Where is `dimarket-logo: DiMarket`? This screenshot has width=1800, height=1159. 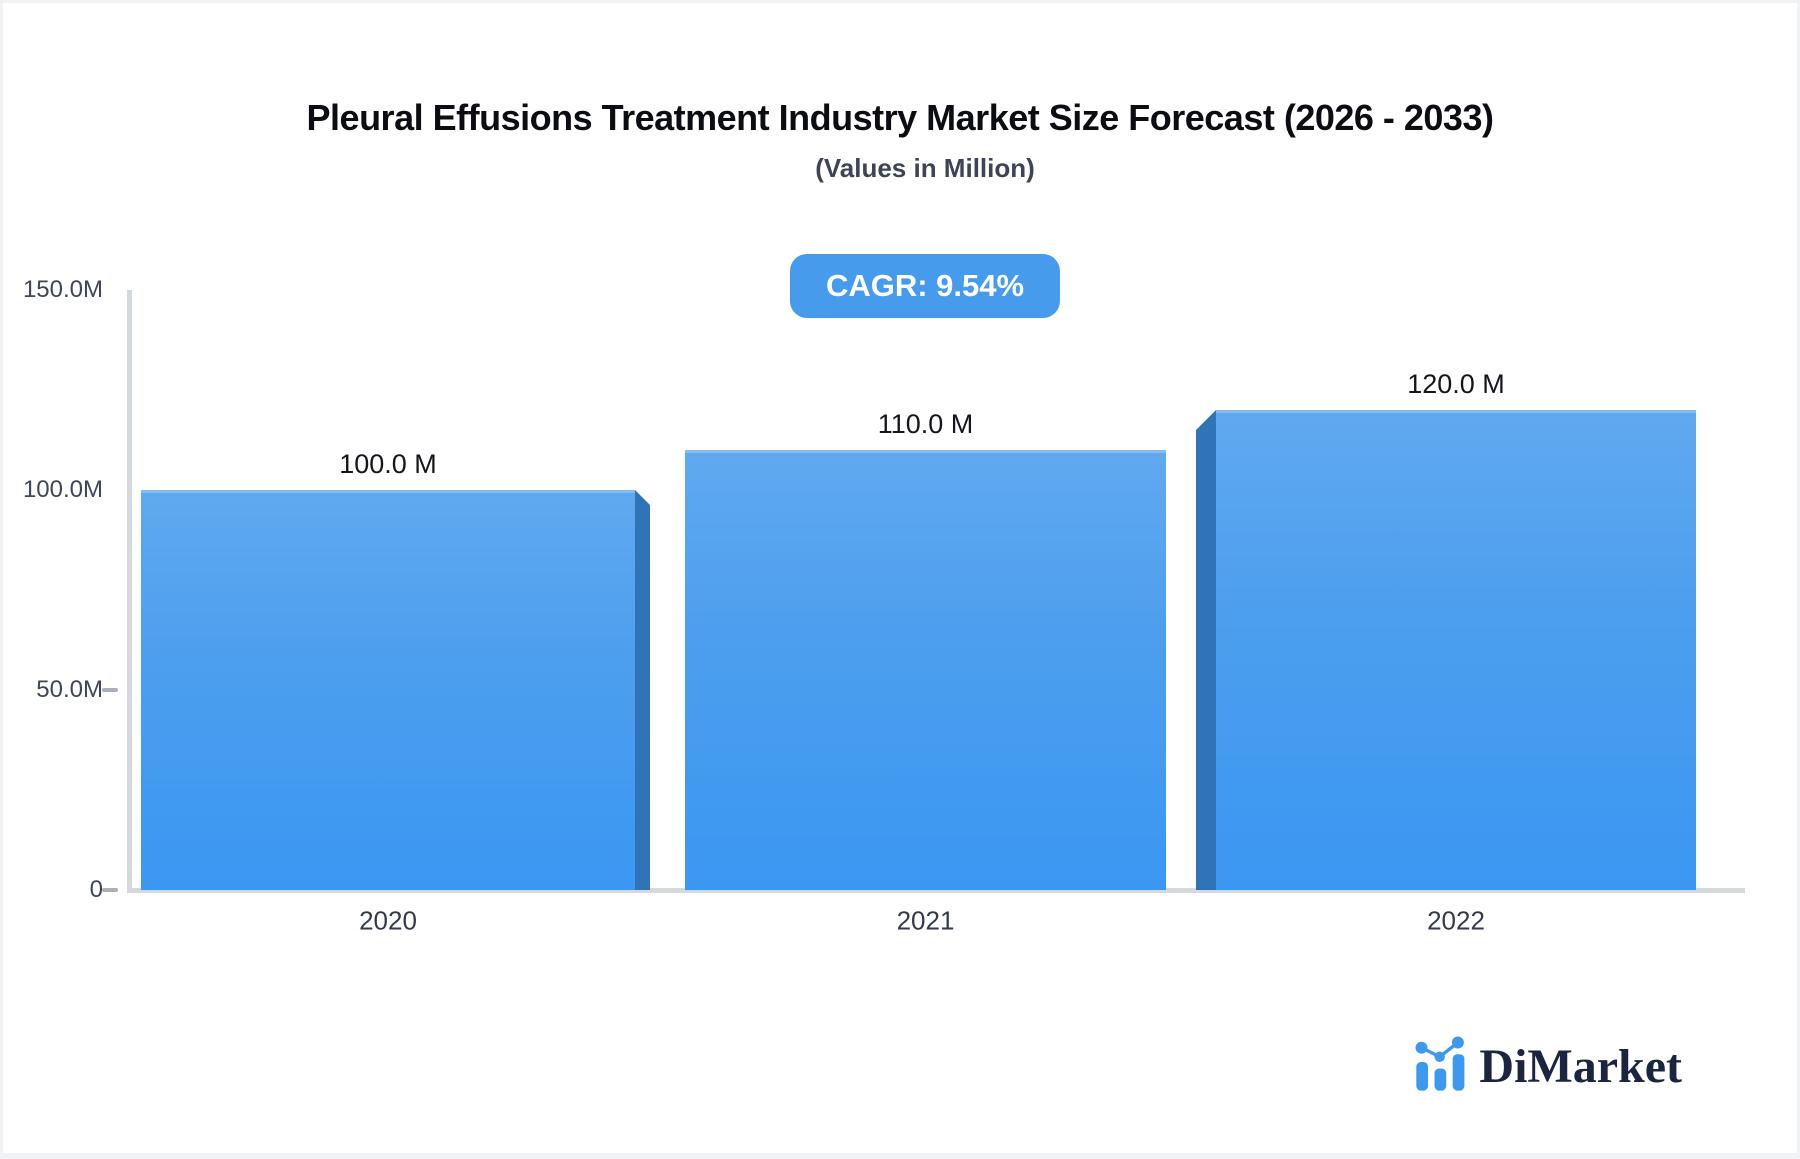 dimarket-logo: DiMarket is located at coordinates (1548, 1062).